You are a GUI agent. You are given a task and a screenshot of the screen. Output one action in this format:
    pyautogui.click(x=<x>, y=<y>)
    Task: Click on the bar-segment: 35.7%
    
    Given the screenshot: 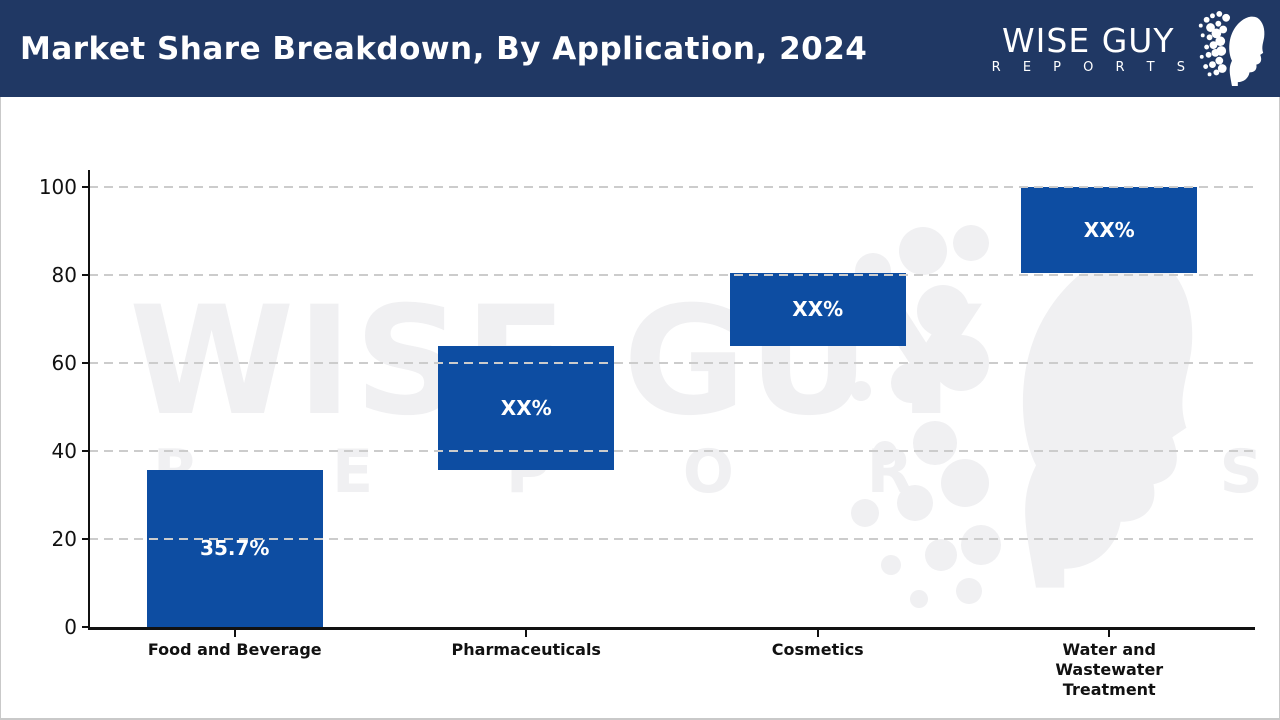 What is the action you would take?
    pyautogui.click(x=234, y=548)
    